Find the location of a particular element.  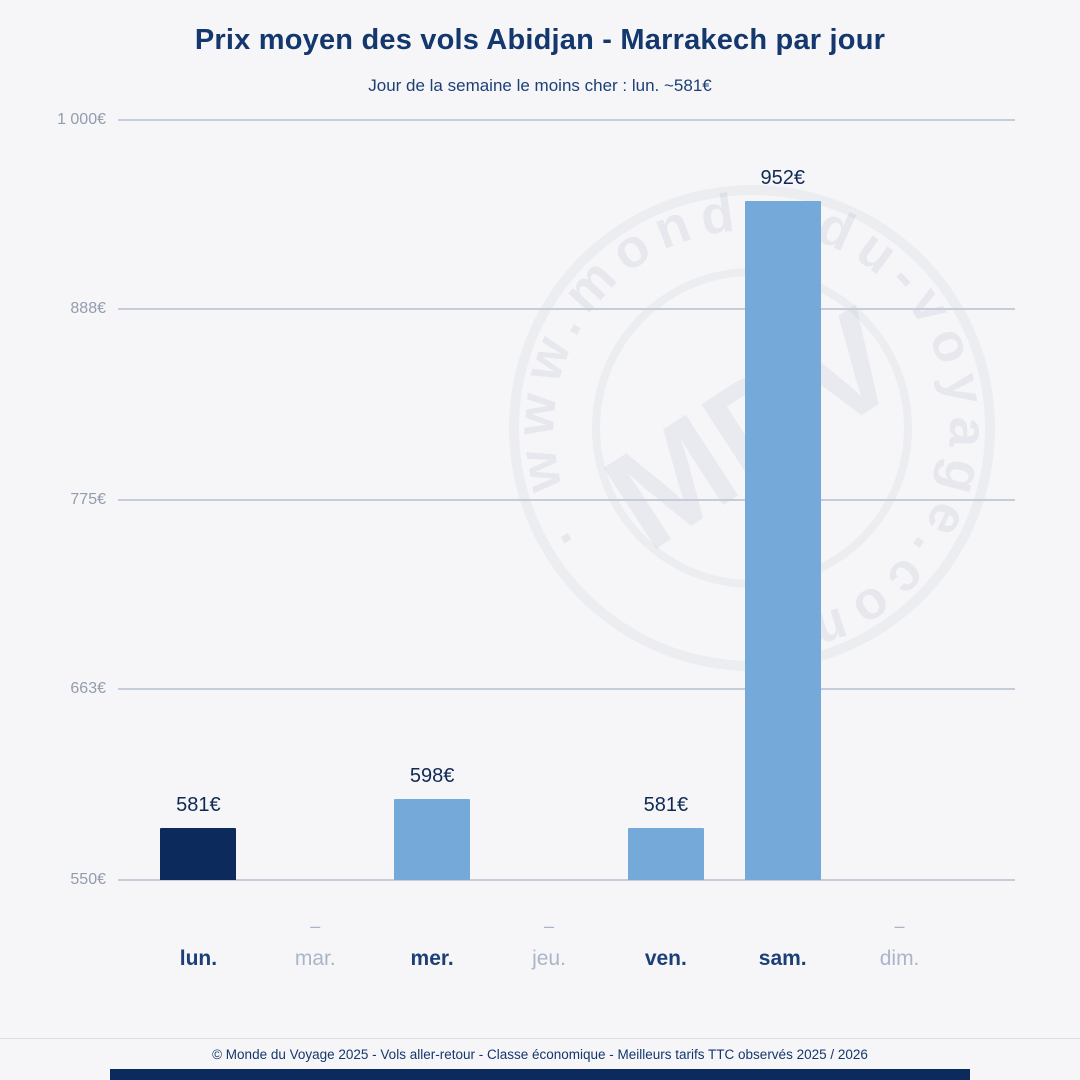

day-label-jeu: jeu. is located at coordinates (549, 958).